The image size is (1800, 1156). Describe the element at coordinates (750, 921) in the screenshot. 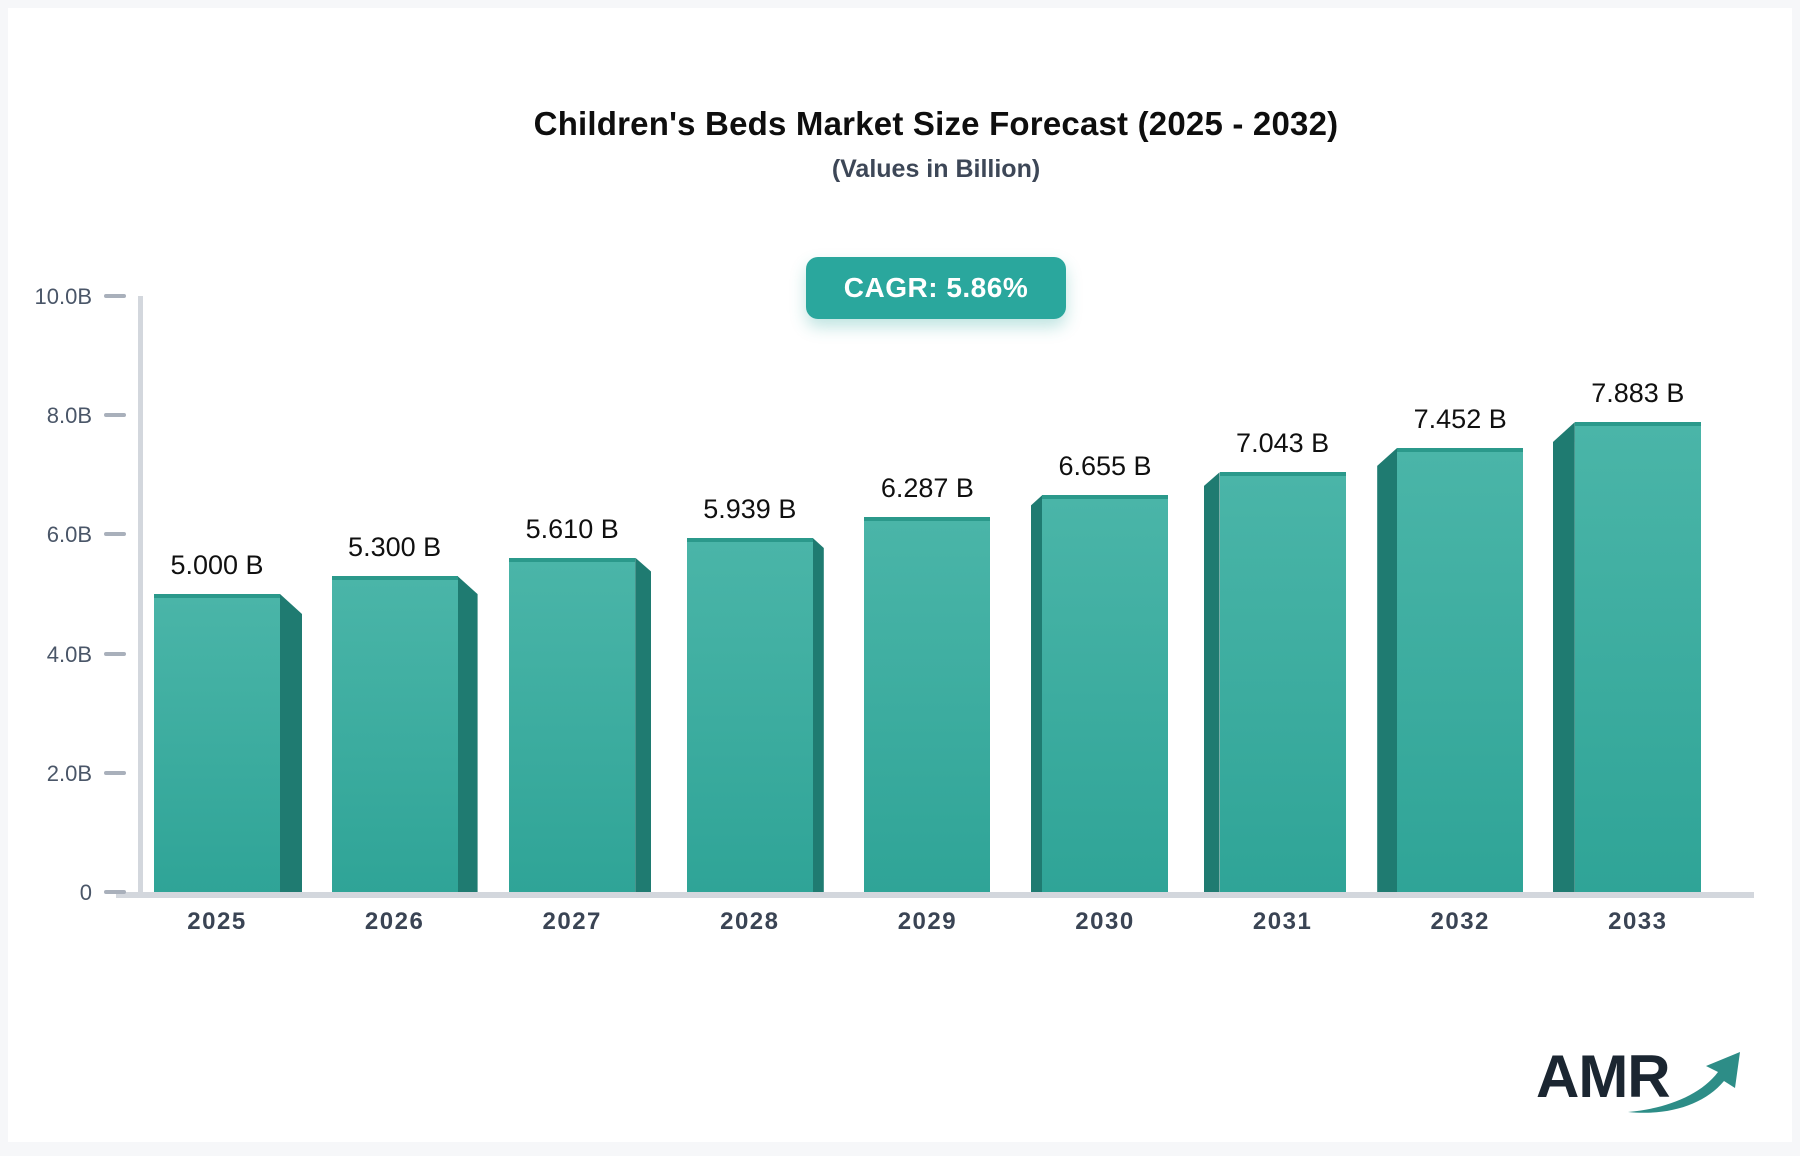

I see `x-axis-label-2028: 2028` at that location.